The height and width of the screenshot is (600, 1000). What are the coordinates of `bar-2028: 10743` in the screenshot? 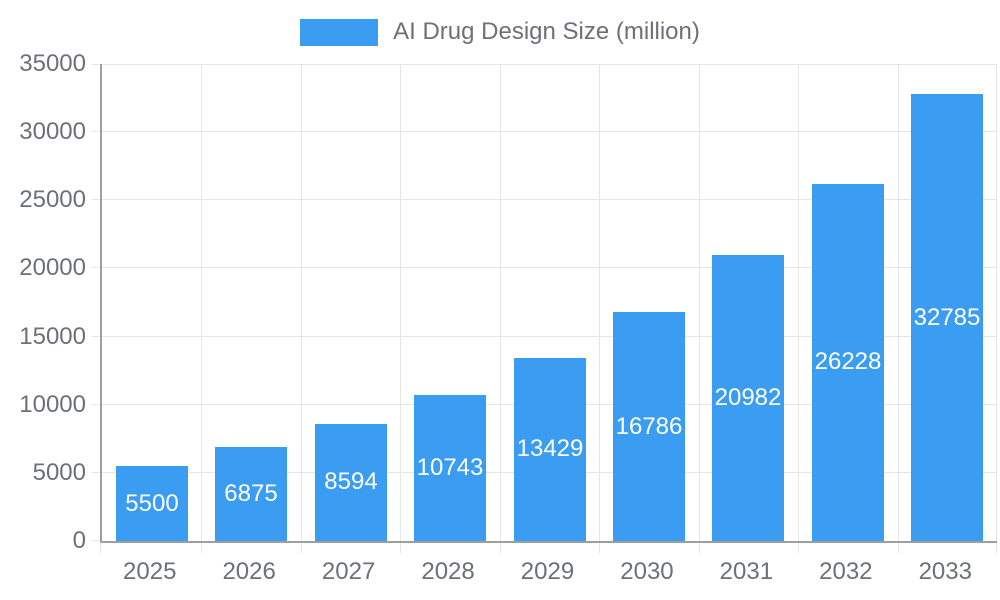 It's located at (450, 467).